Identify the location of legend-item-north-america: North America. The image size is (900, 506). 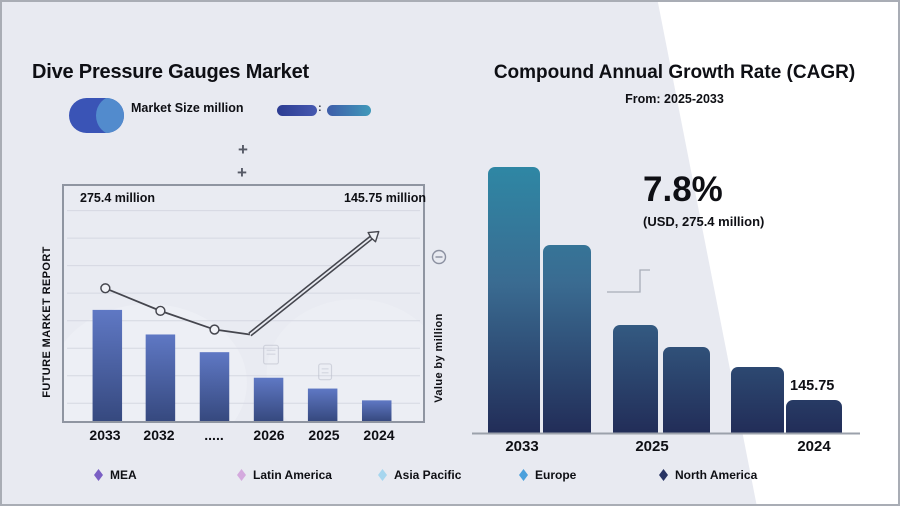
(708, 475).